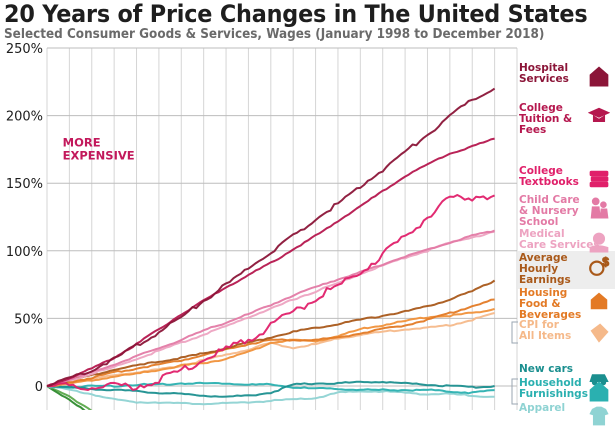 Image resolution: width=615 pixels, height=432 pixels. I want to click on family-icon, so click(598, 208).